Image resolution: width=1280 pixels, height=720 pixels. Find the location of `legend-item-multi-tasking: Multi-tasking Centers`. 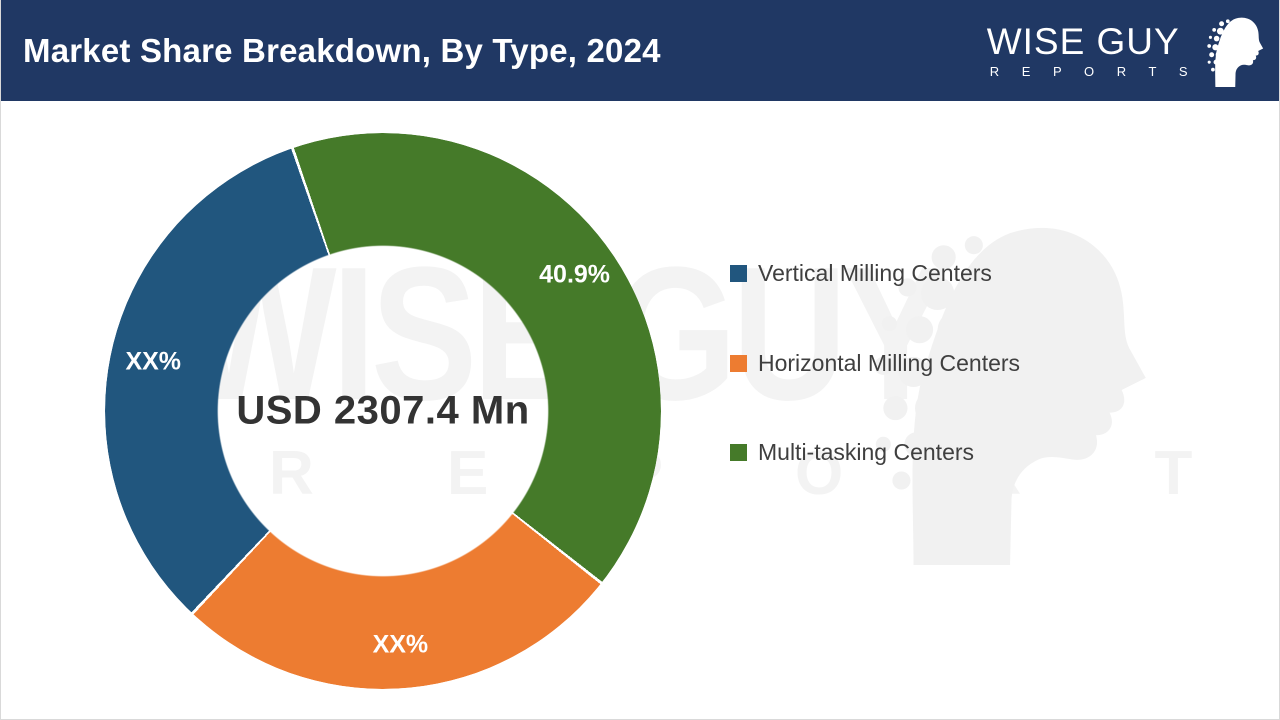

legend-item-multi-tasking: Multi-tasking Centers is located at coordinates (852, 452).